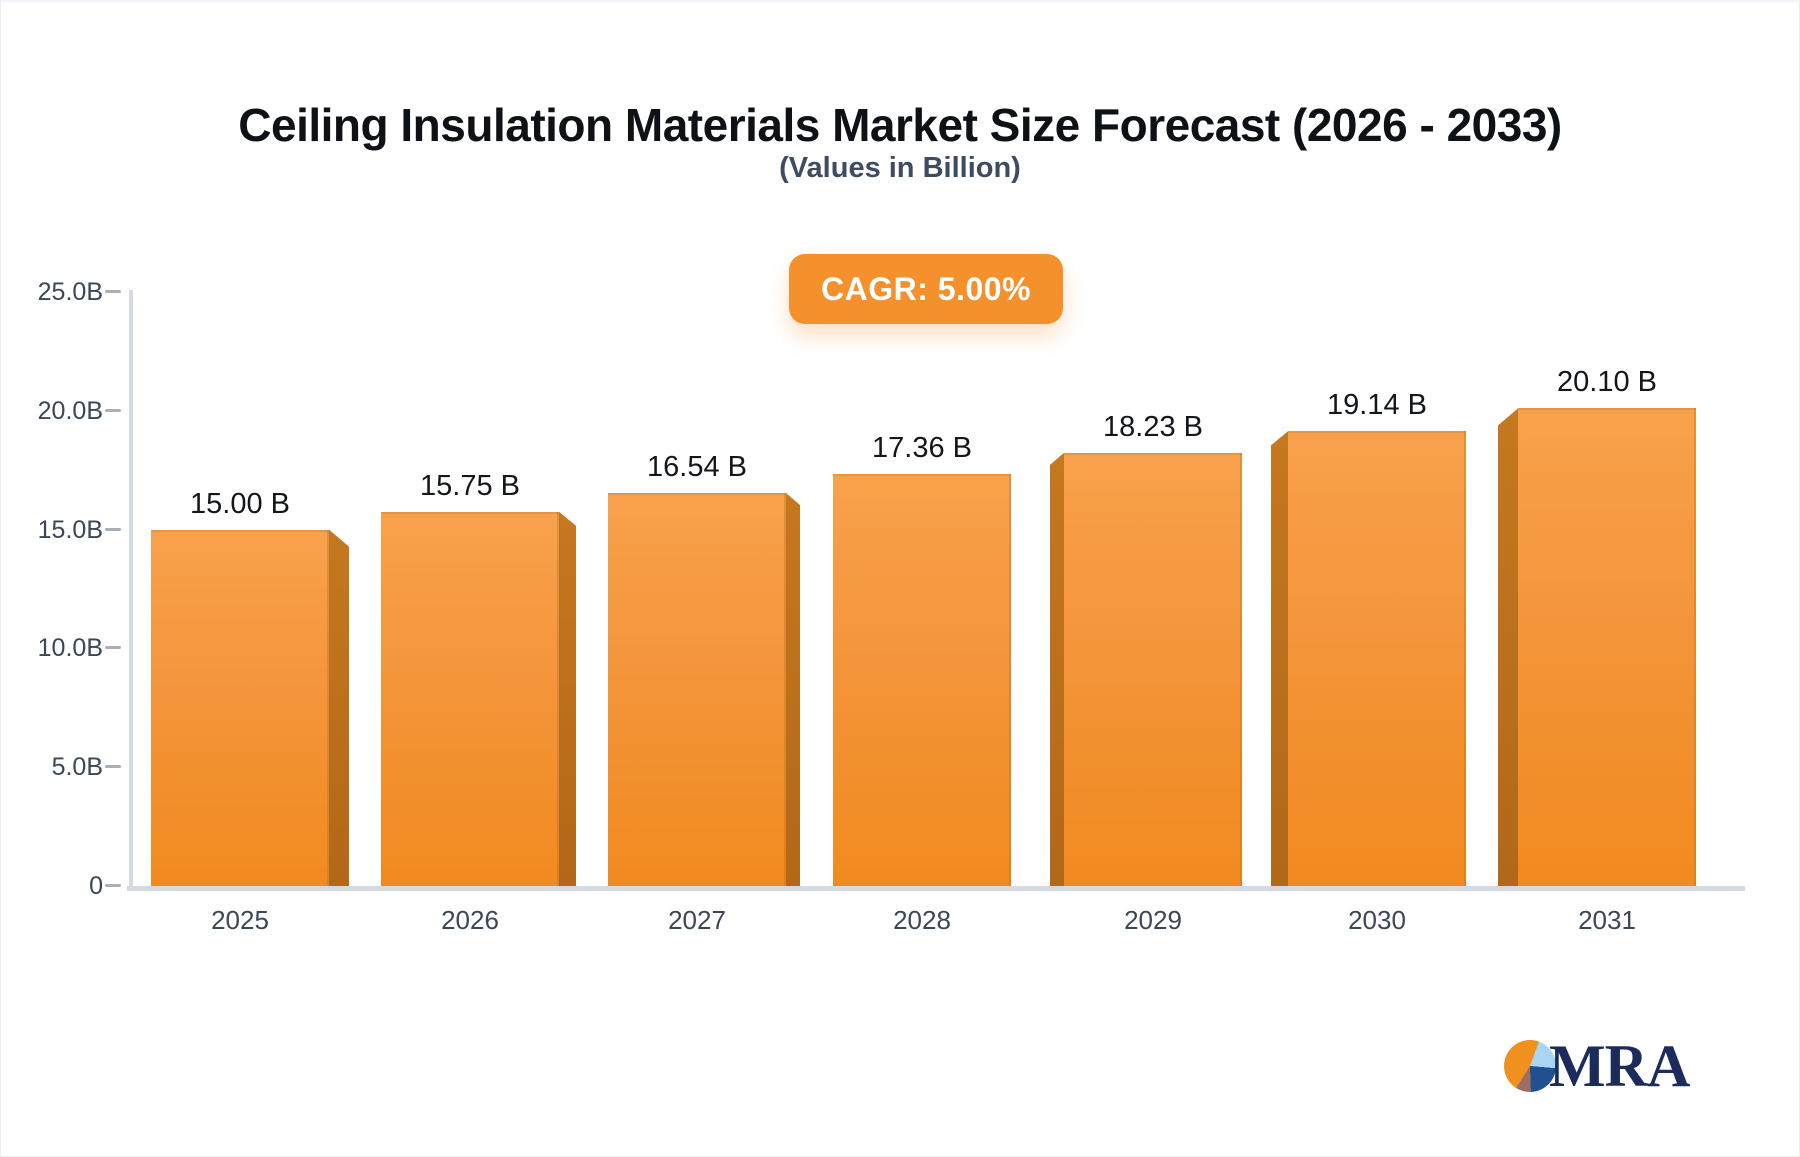 Image resolution: width=1800 pixels, height=1157 pixels. What do you see at coordinates (922, 920) in the screenshot?
I see `x-tick-label: 2028` at bounding box center [922, 920].